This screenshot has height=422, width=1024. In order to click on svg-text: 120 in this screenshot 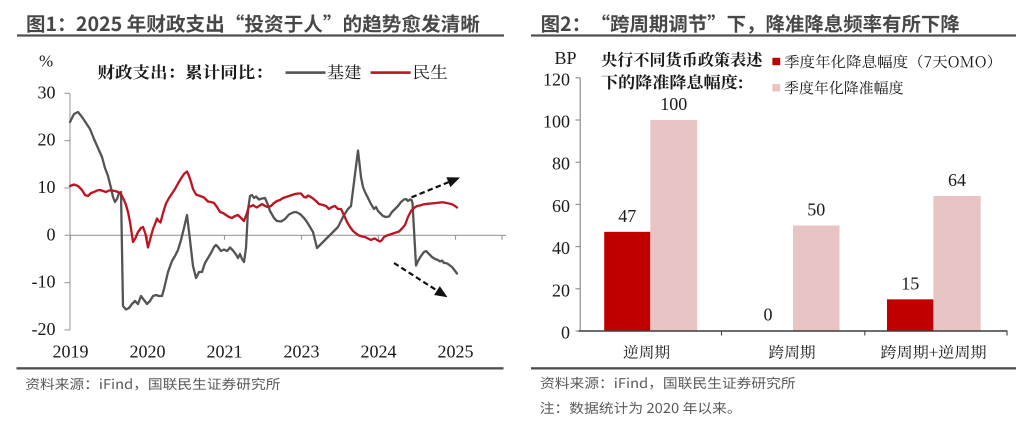, I will do `click(556, 79)`.